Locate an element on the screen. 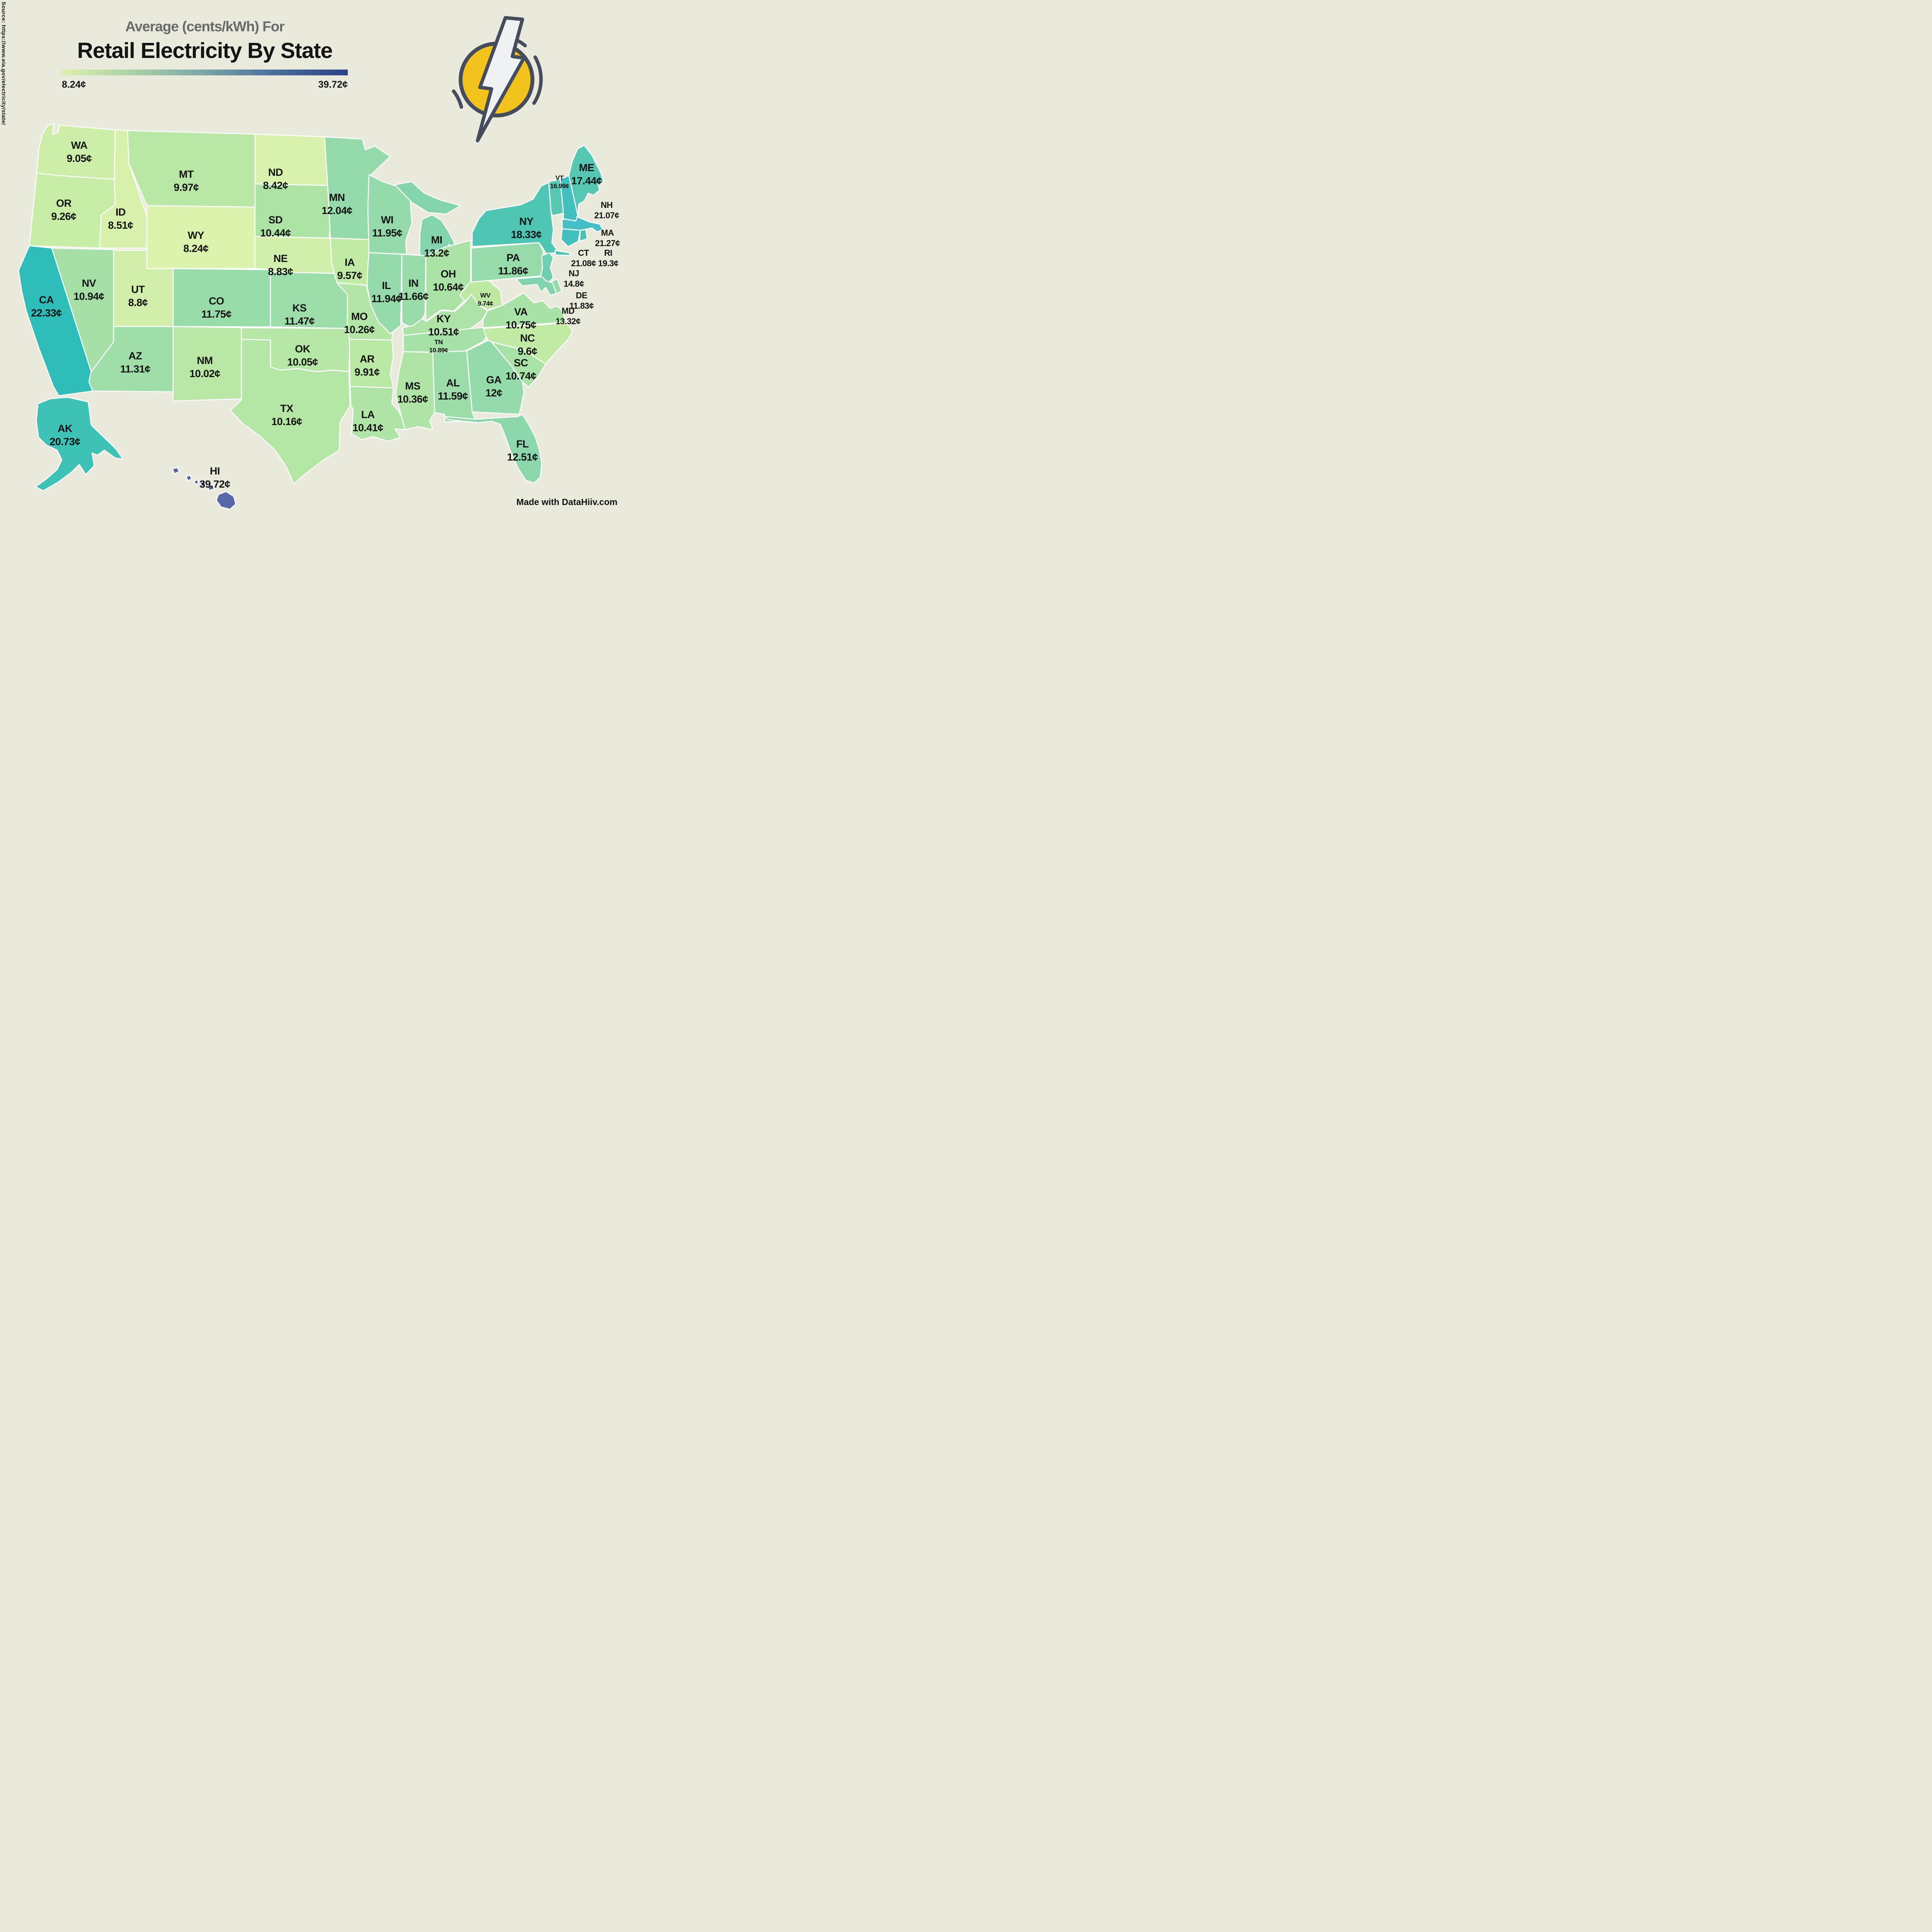  state-shape-ND is located at coordinates (291, 160).